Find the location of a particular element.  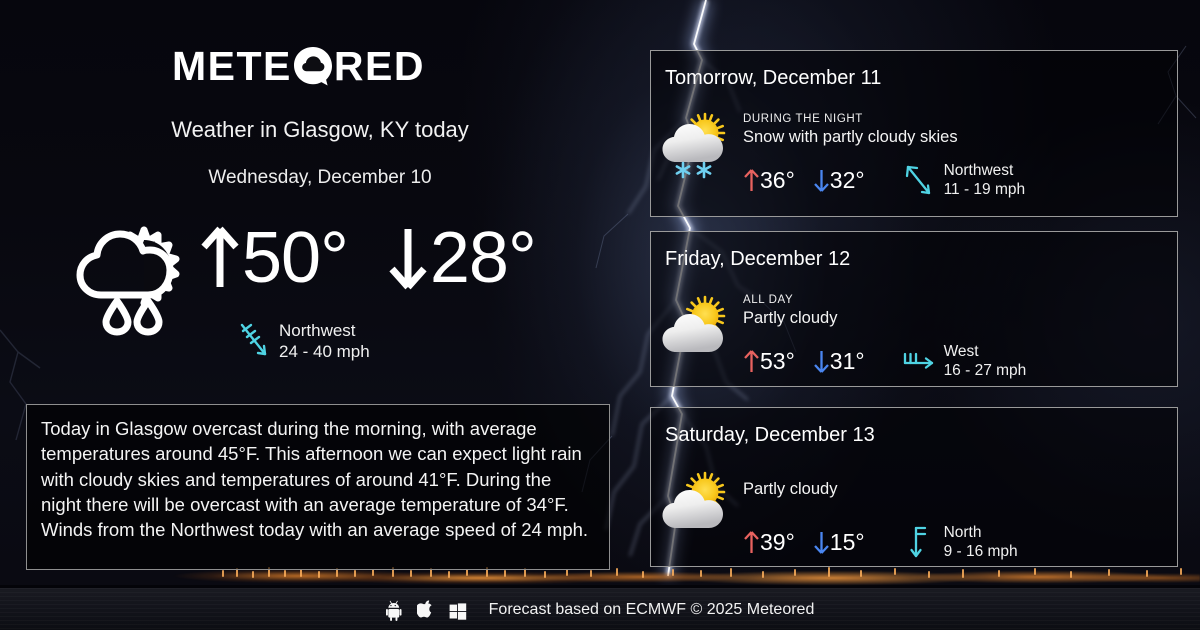

sun-behind-rain-cloud-icon is located at coordinates (130, 276).